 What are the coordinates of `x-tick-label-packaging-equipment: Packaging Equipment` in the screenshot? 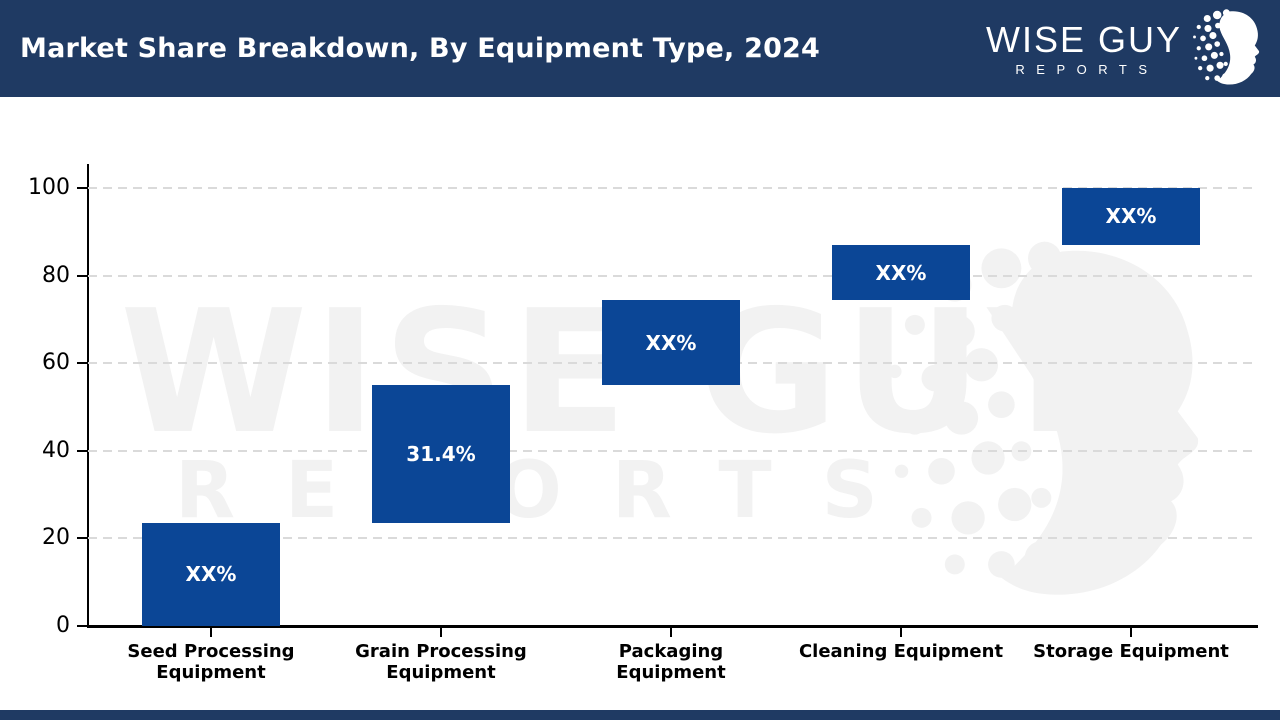 It's located at (671, 662).